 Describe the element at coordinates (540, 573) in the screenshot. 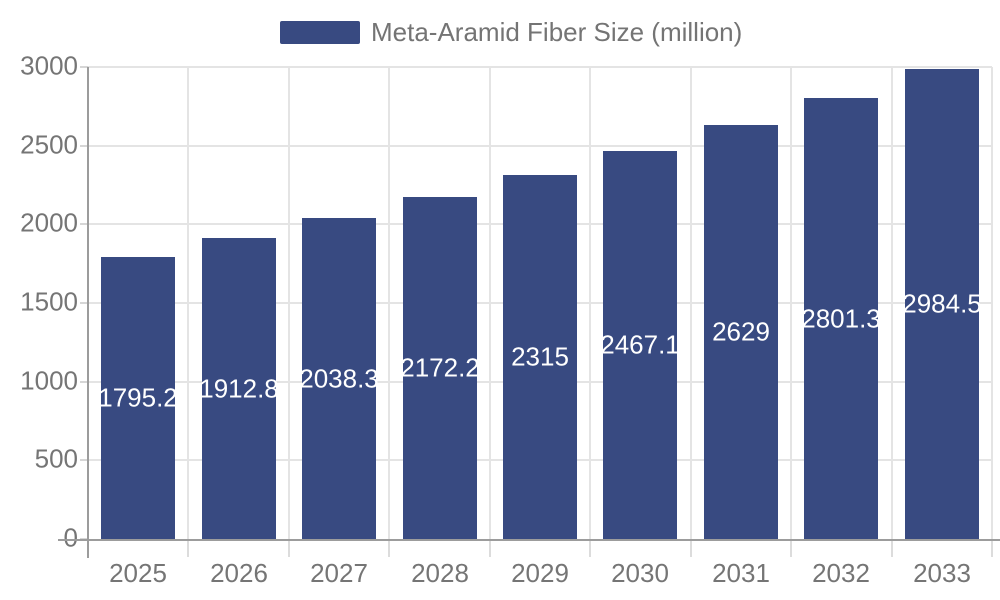

I see `x-tick-label: 2029` at that location.